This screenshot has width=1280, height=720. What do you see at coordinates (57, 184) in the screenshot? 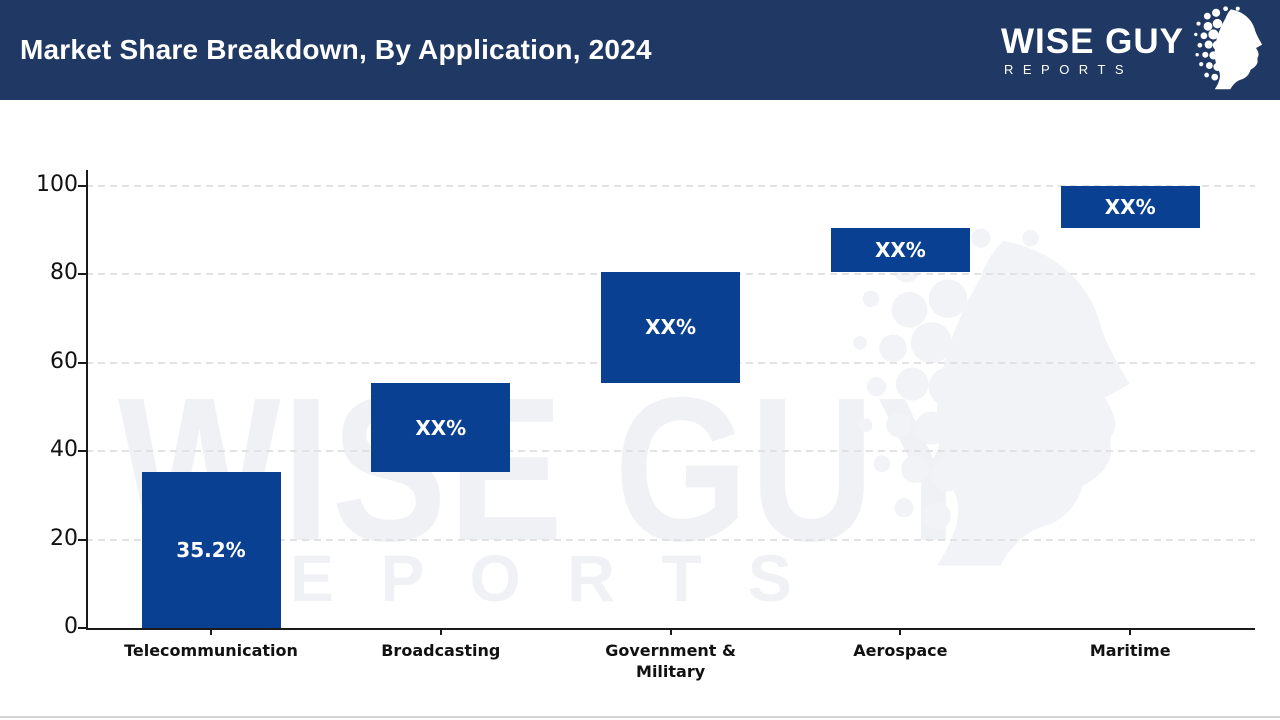
I see `y-tick-label: 100` at bounding box center [57, 184].